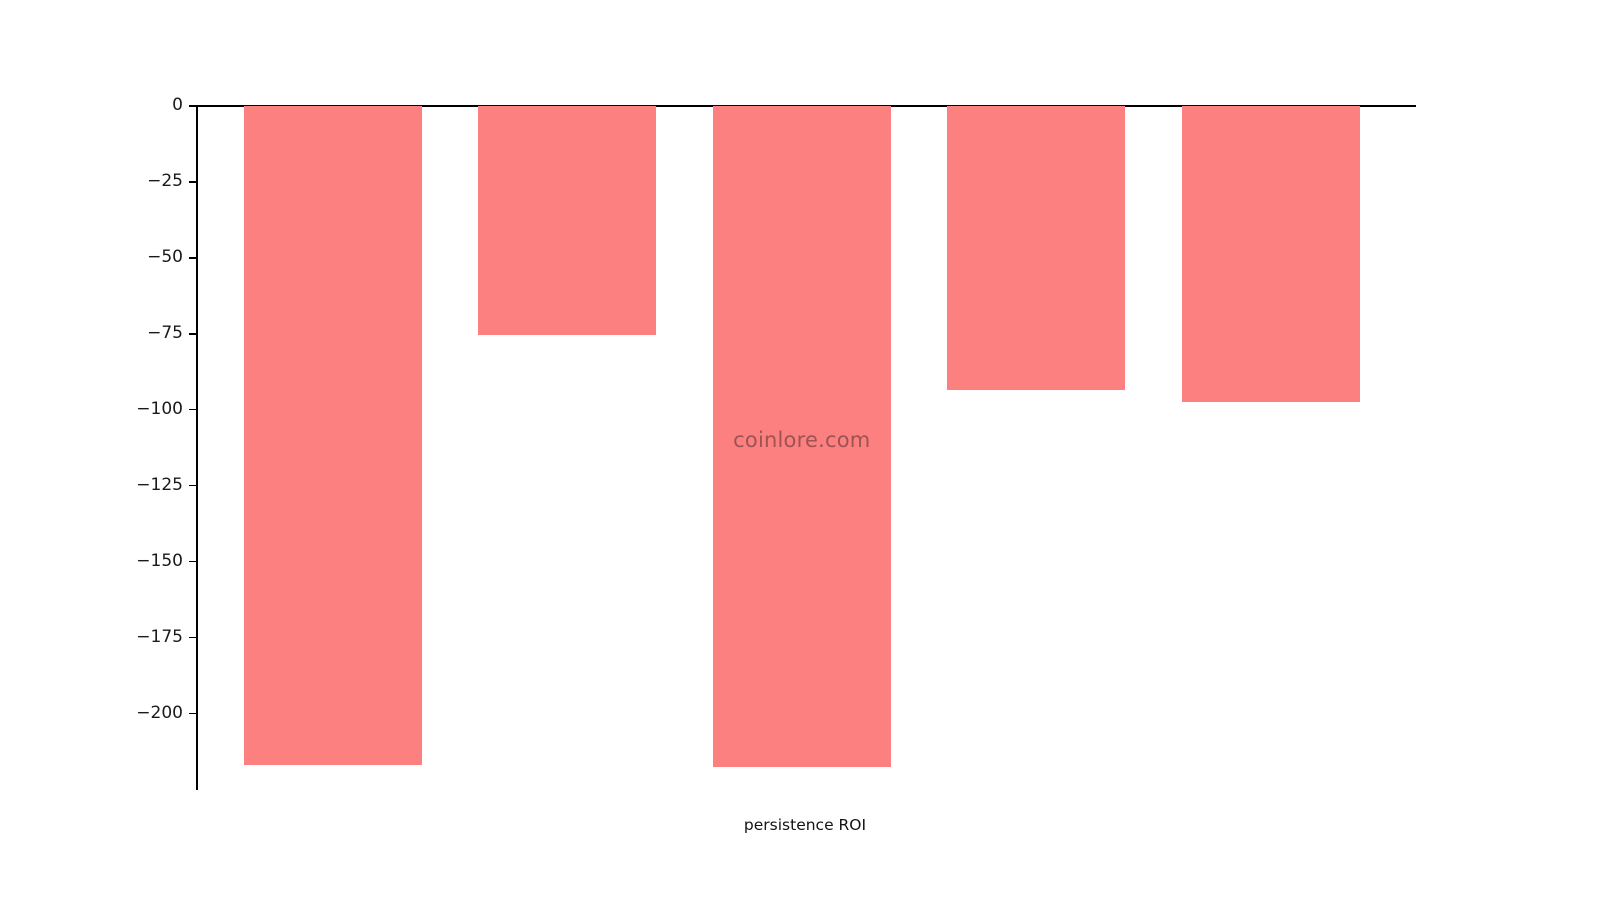  I want to click on y-tick-label: −200, so click(159, 712).